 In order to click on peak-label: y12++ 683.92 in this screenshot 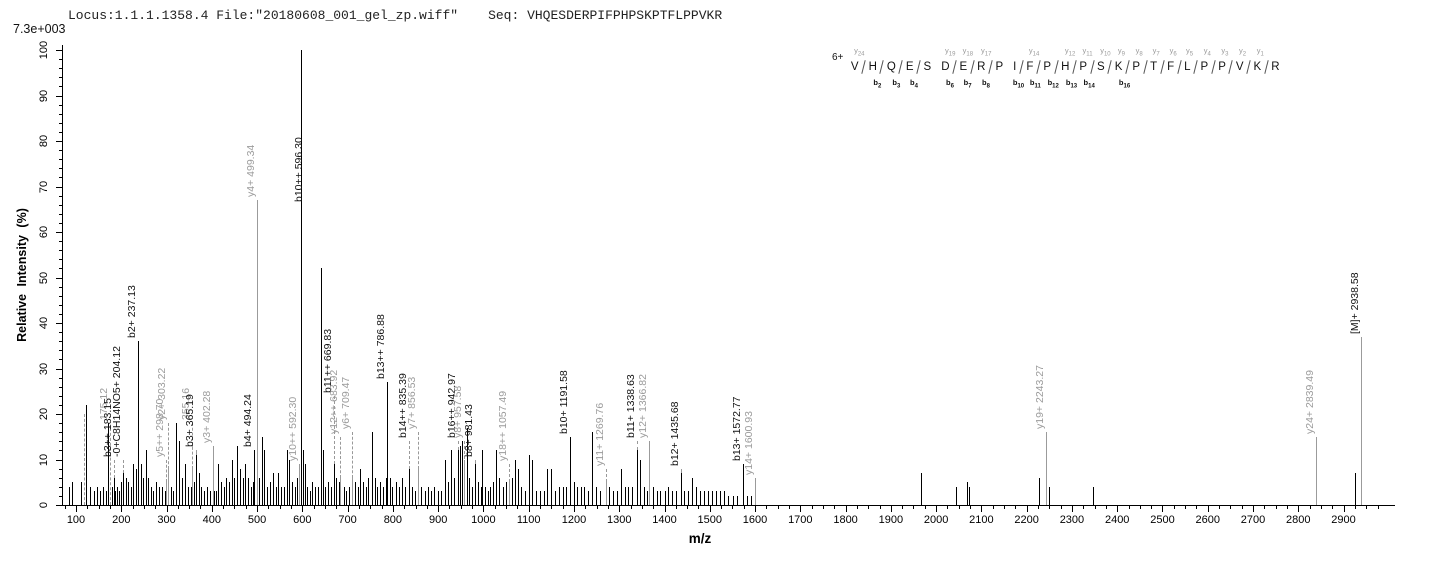, I will do `click(334, 401)`.